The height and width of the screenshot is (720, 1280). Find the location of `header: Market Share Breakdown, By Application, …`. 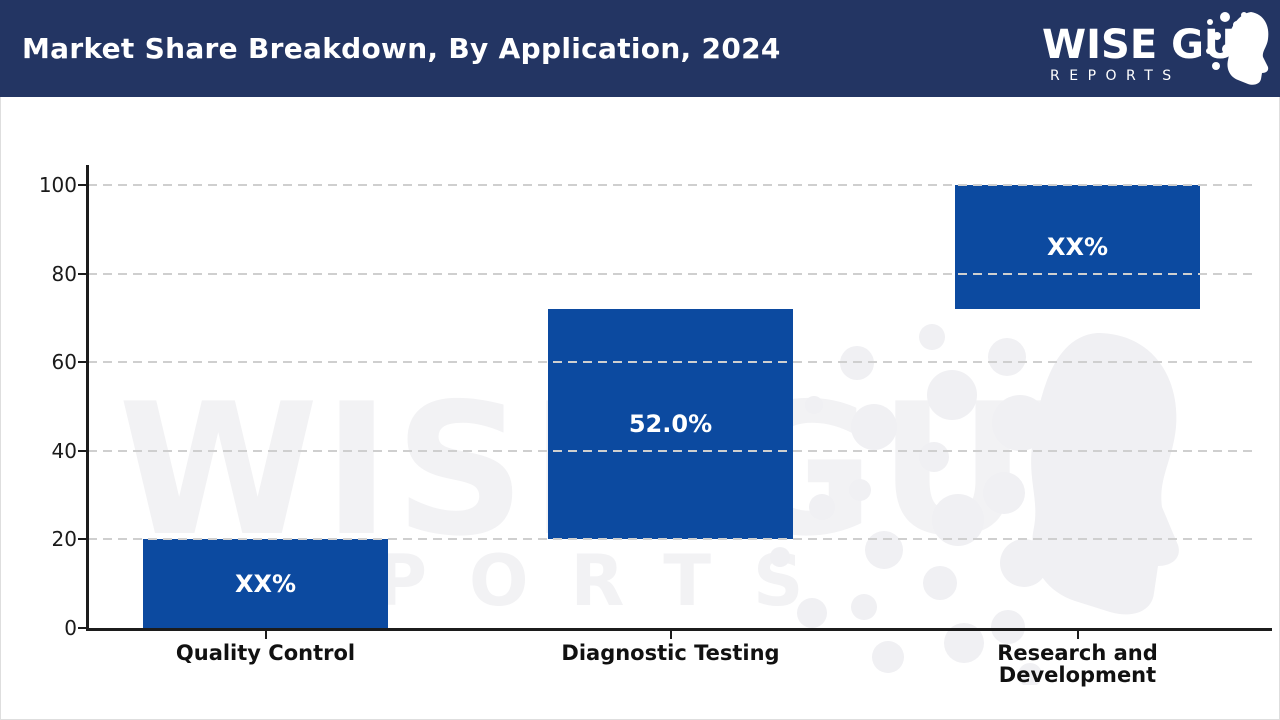

header: Market Share Breakdown, By Application, … is located at coordinates (640, 48).